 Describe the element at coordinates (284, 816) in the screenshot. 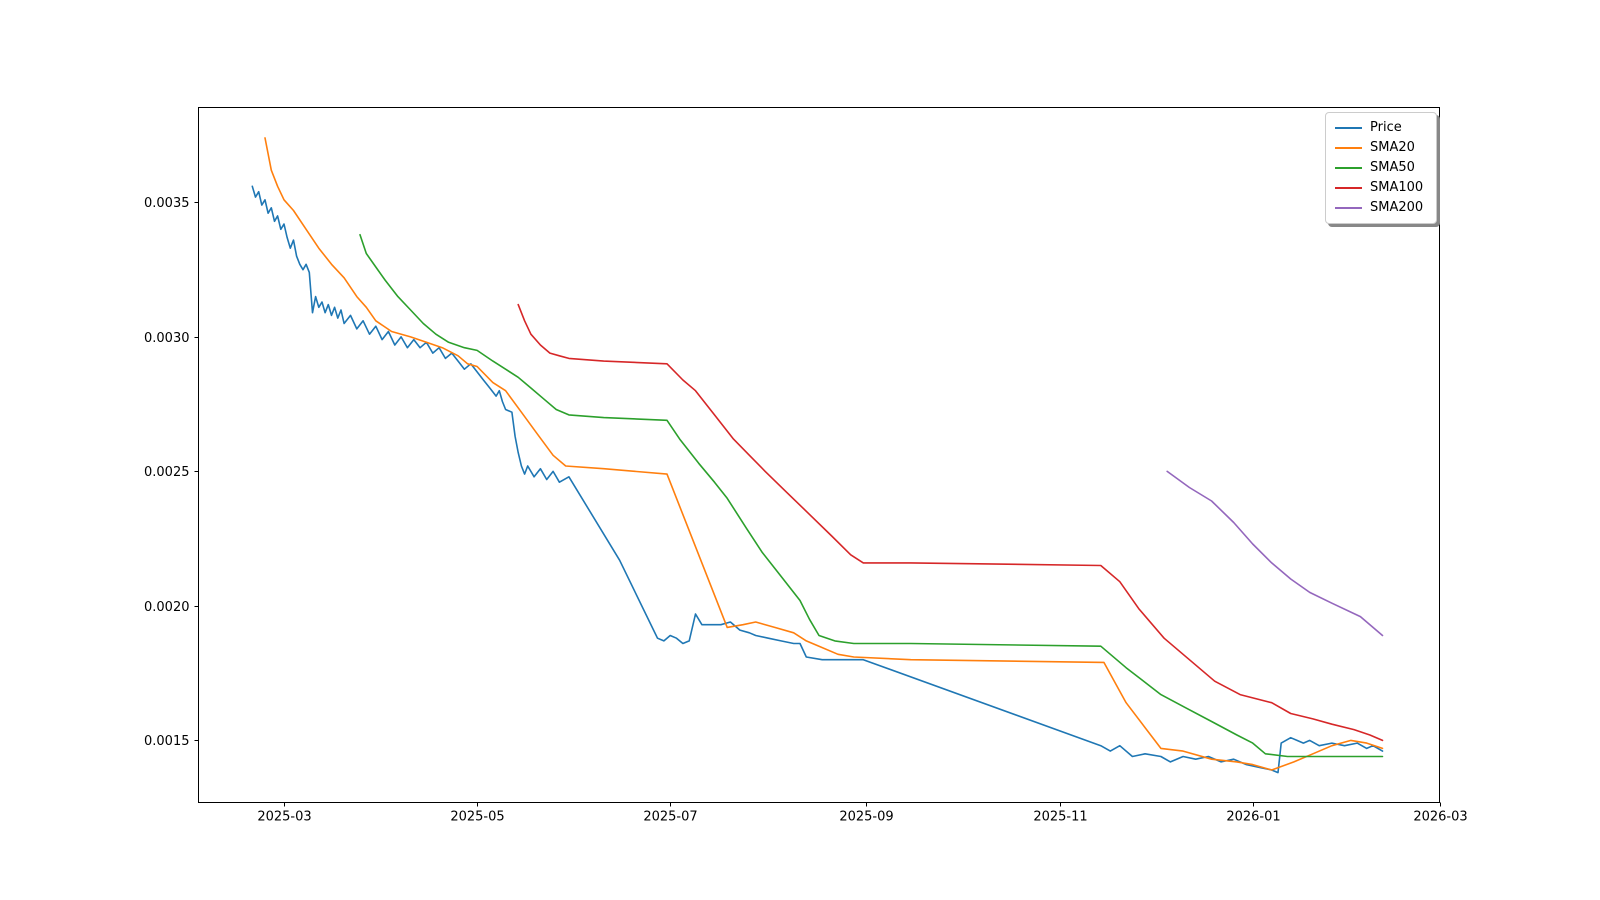

I see `x-tick-label: 2025-03` at that location.